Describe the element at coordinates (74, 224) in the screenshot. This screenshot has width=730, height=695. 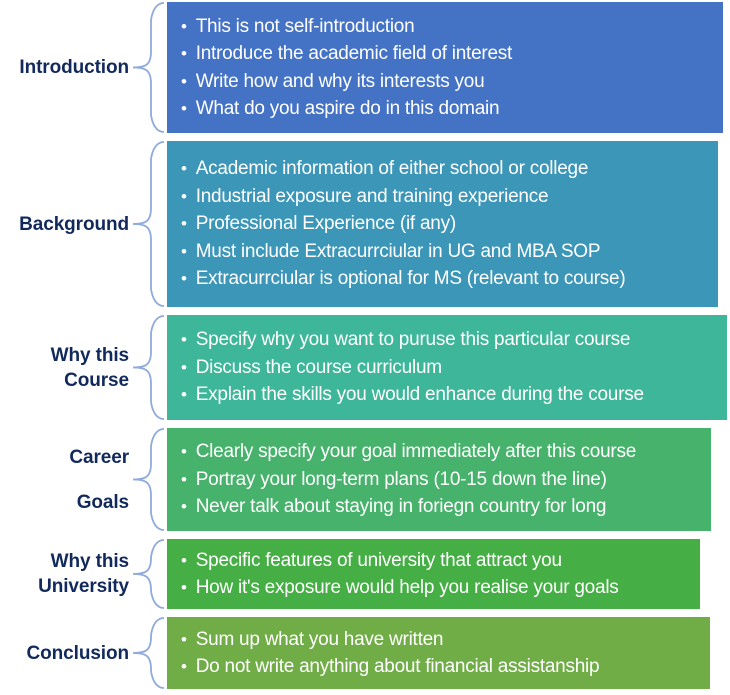
I see `section-label-line: Background` at that location.